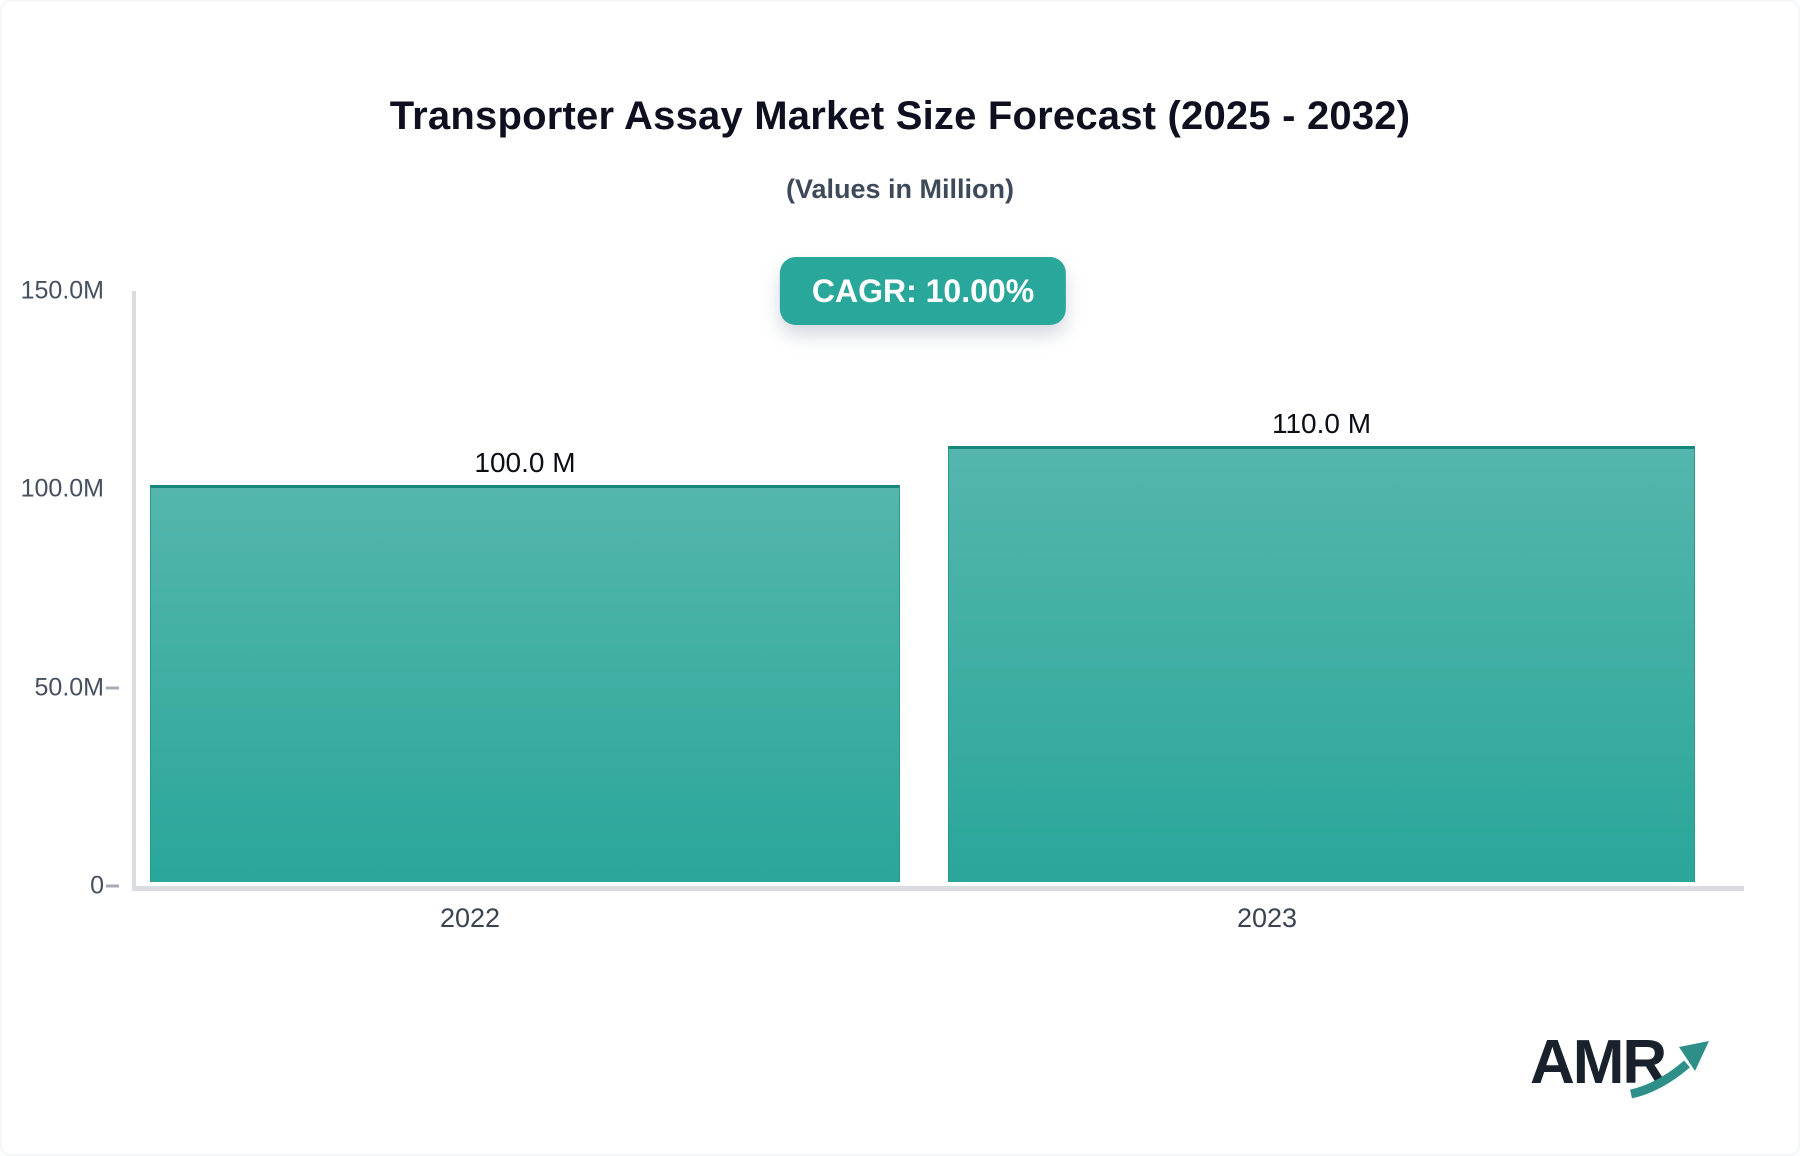 Image resolution: width=1800 pixels, height=1156 pixels. I want to click on cagr-badge-label: CAGR: 10.00%, so click(923, 291).